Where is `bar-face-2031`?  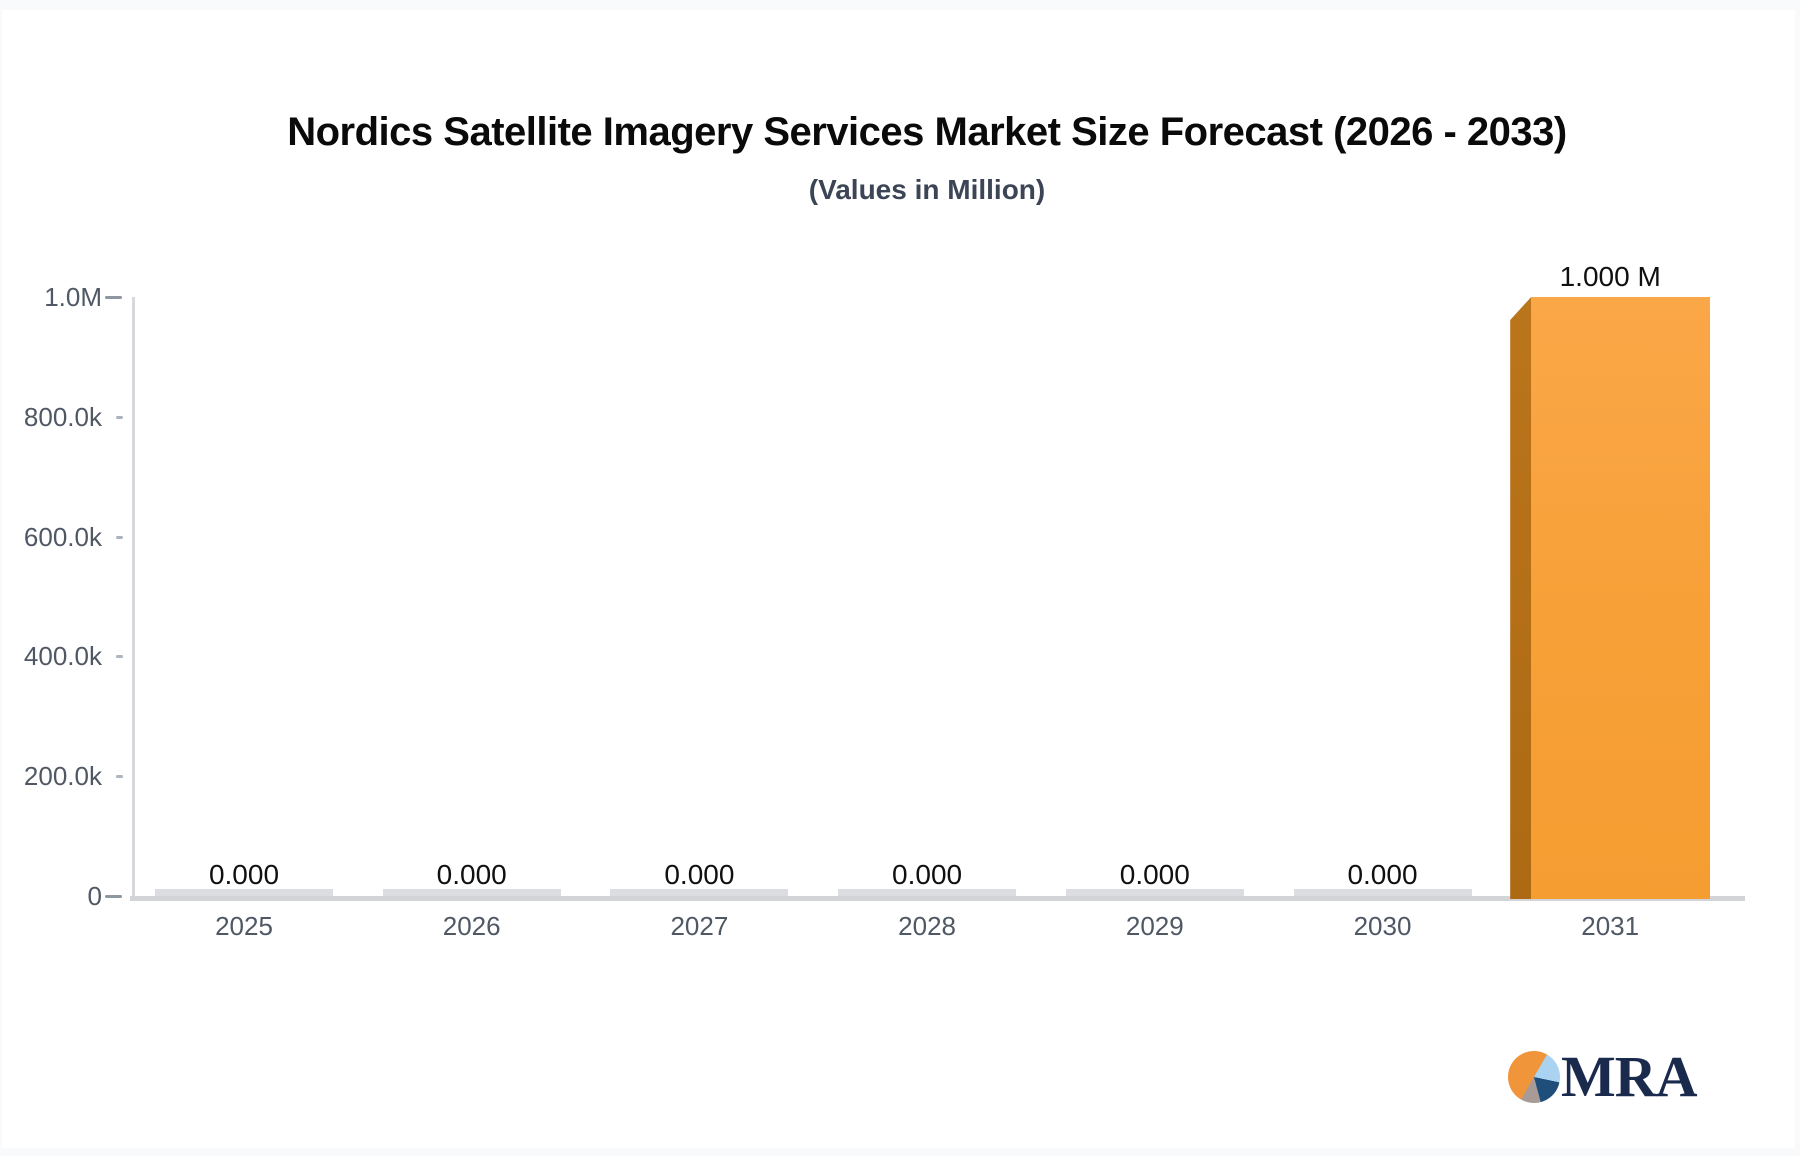
bar-face-2031 is located at coordinates (1621, 598).